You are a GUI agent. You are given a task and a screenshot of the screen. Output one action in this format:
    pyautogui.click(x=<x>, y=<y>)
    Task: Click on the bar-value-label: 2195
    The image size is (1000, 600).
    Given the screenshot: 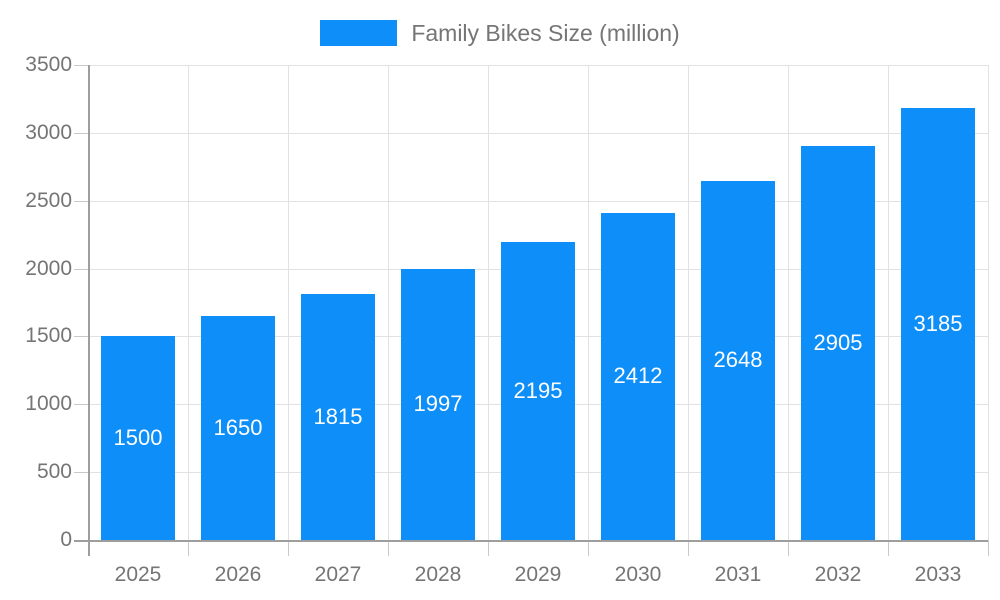 What is the action you would take?
    pyautogui.click(x=538, y=391)
    